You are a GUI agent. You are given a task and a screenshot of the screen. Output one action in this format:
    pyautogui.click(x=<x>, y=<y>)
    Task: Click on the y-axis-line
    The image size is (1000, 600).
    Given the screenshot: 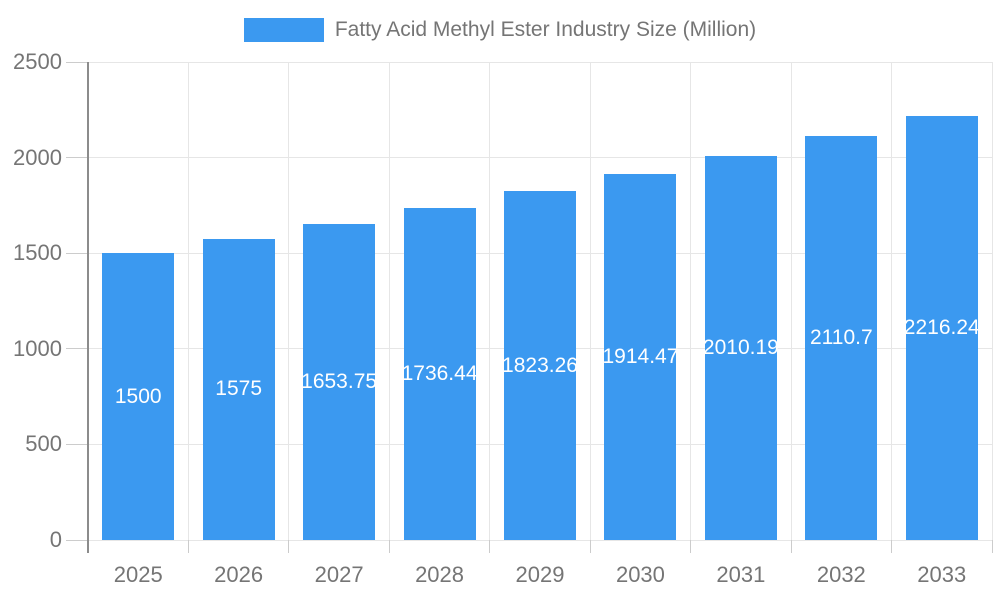 What is the action you would take?
    pyautogui.click(x=88, y=307)
    